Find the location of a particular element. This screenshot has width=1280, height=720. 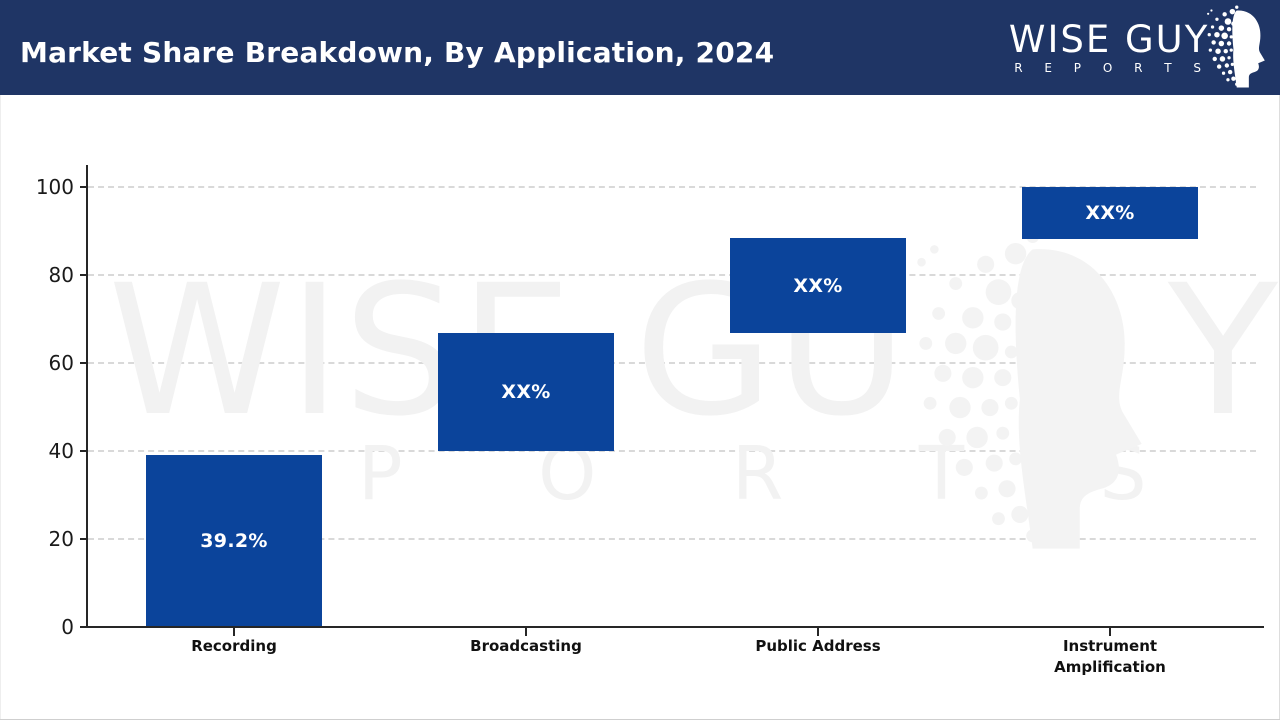

y-tick-label: 100 is located at coordinates (54, 187).